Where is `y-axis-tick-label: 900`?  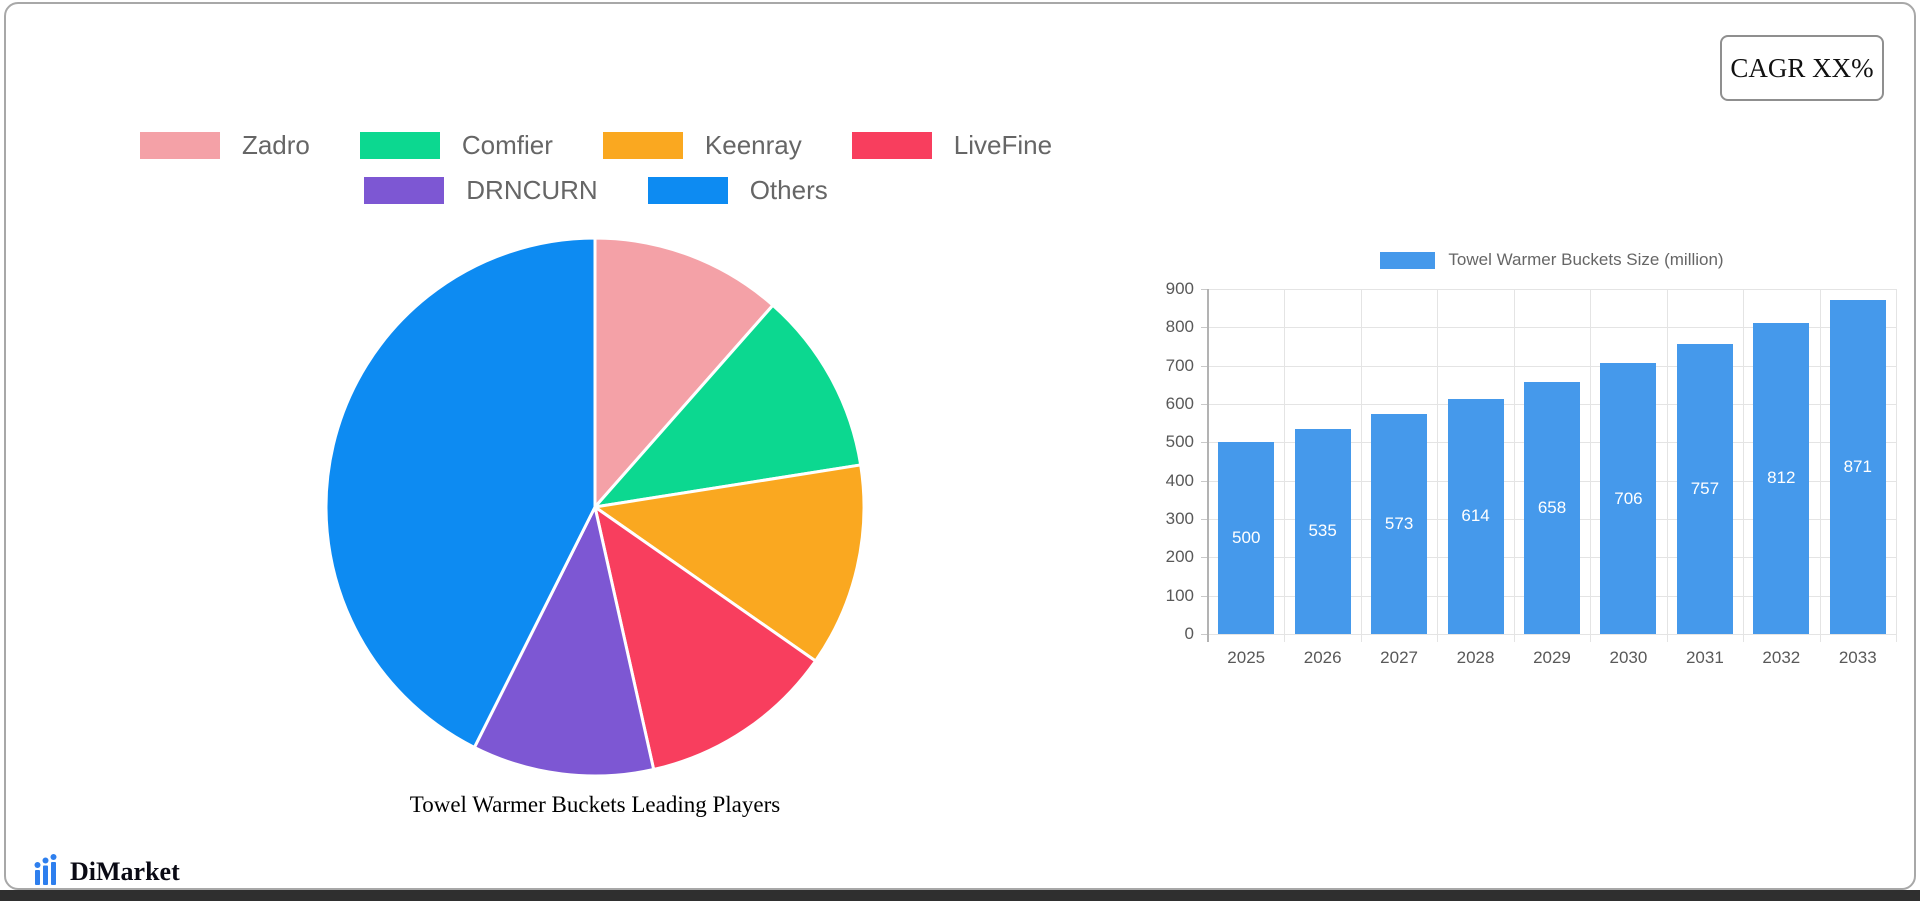
y-axis-tick-label: 900 is located at coordinates (1179, 288).